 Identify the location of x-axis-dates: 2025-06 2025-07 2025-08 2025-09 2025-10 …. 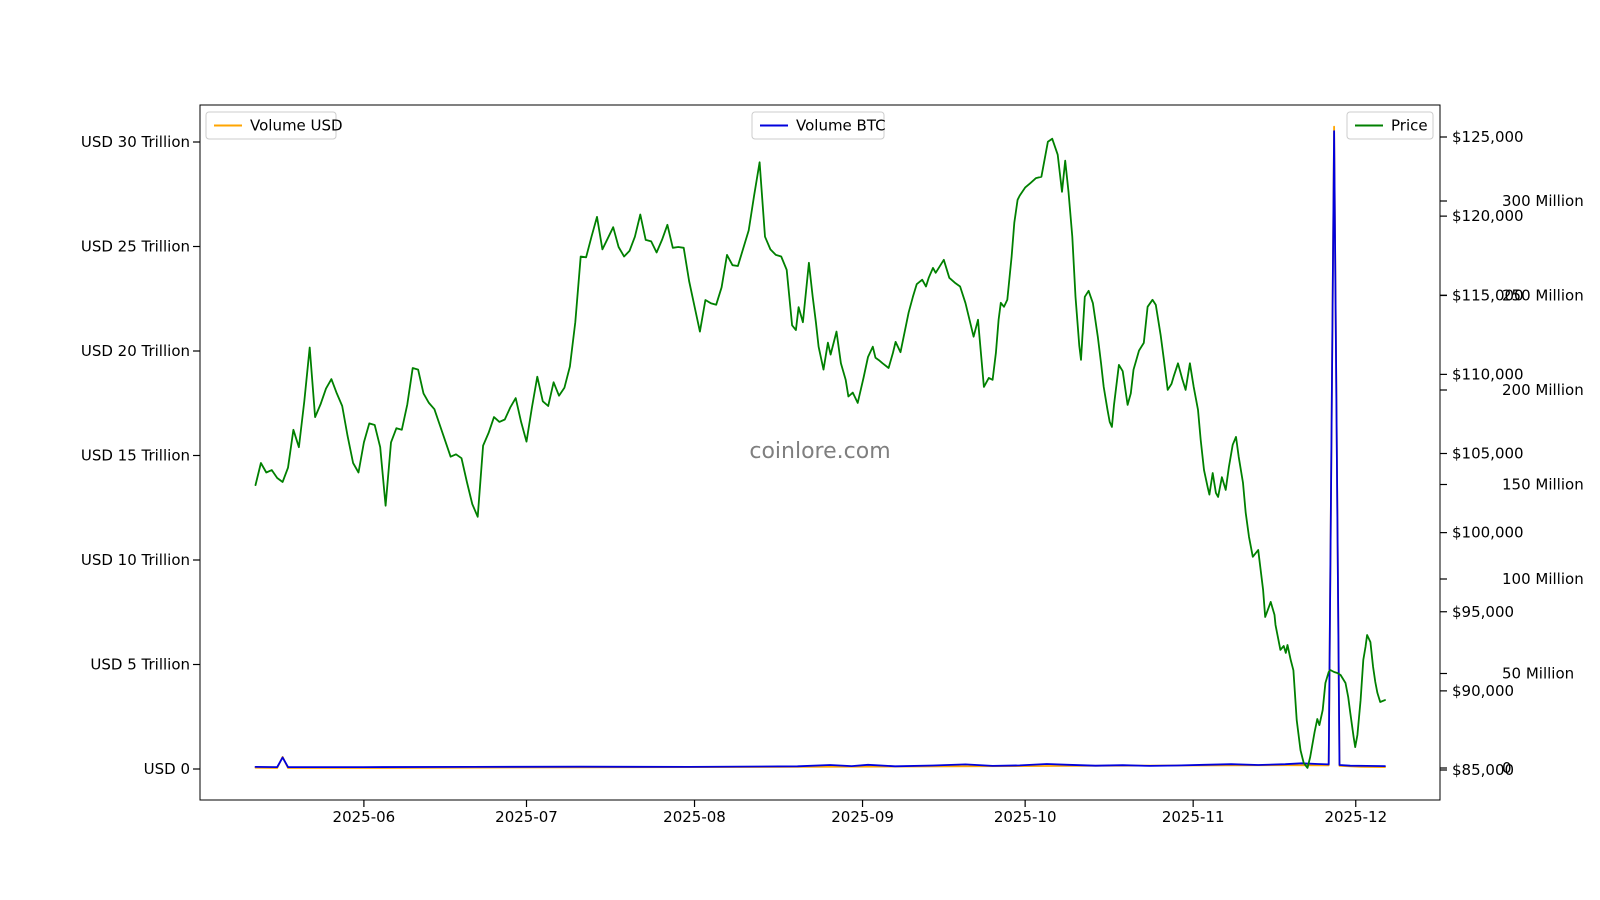
(860, 817).